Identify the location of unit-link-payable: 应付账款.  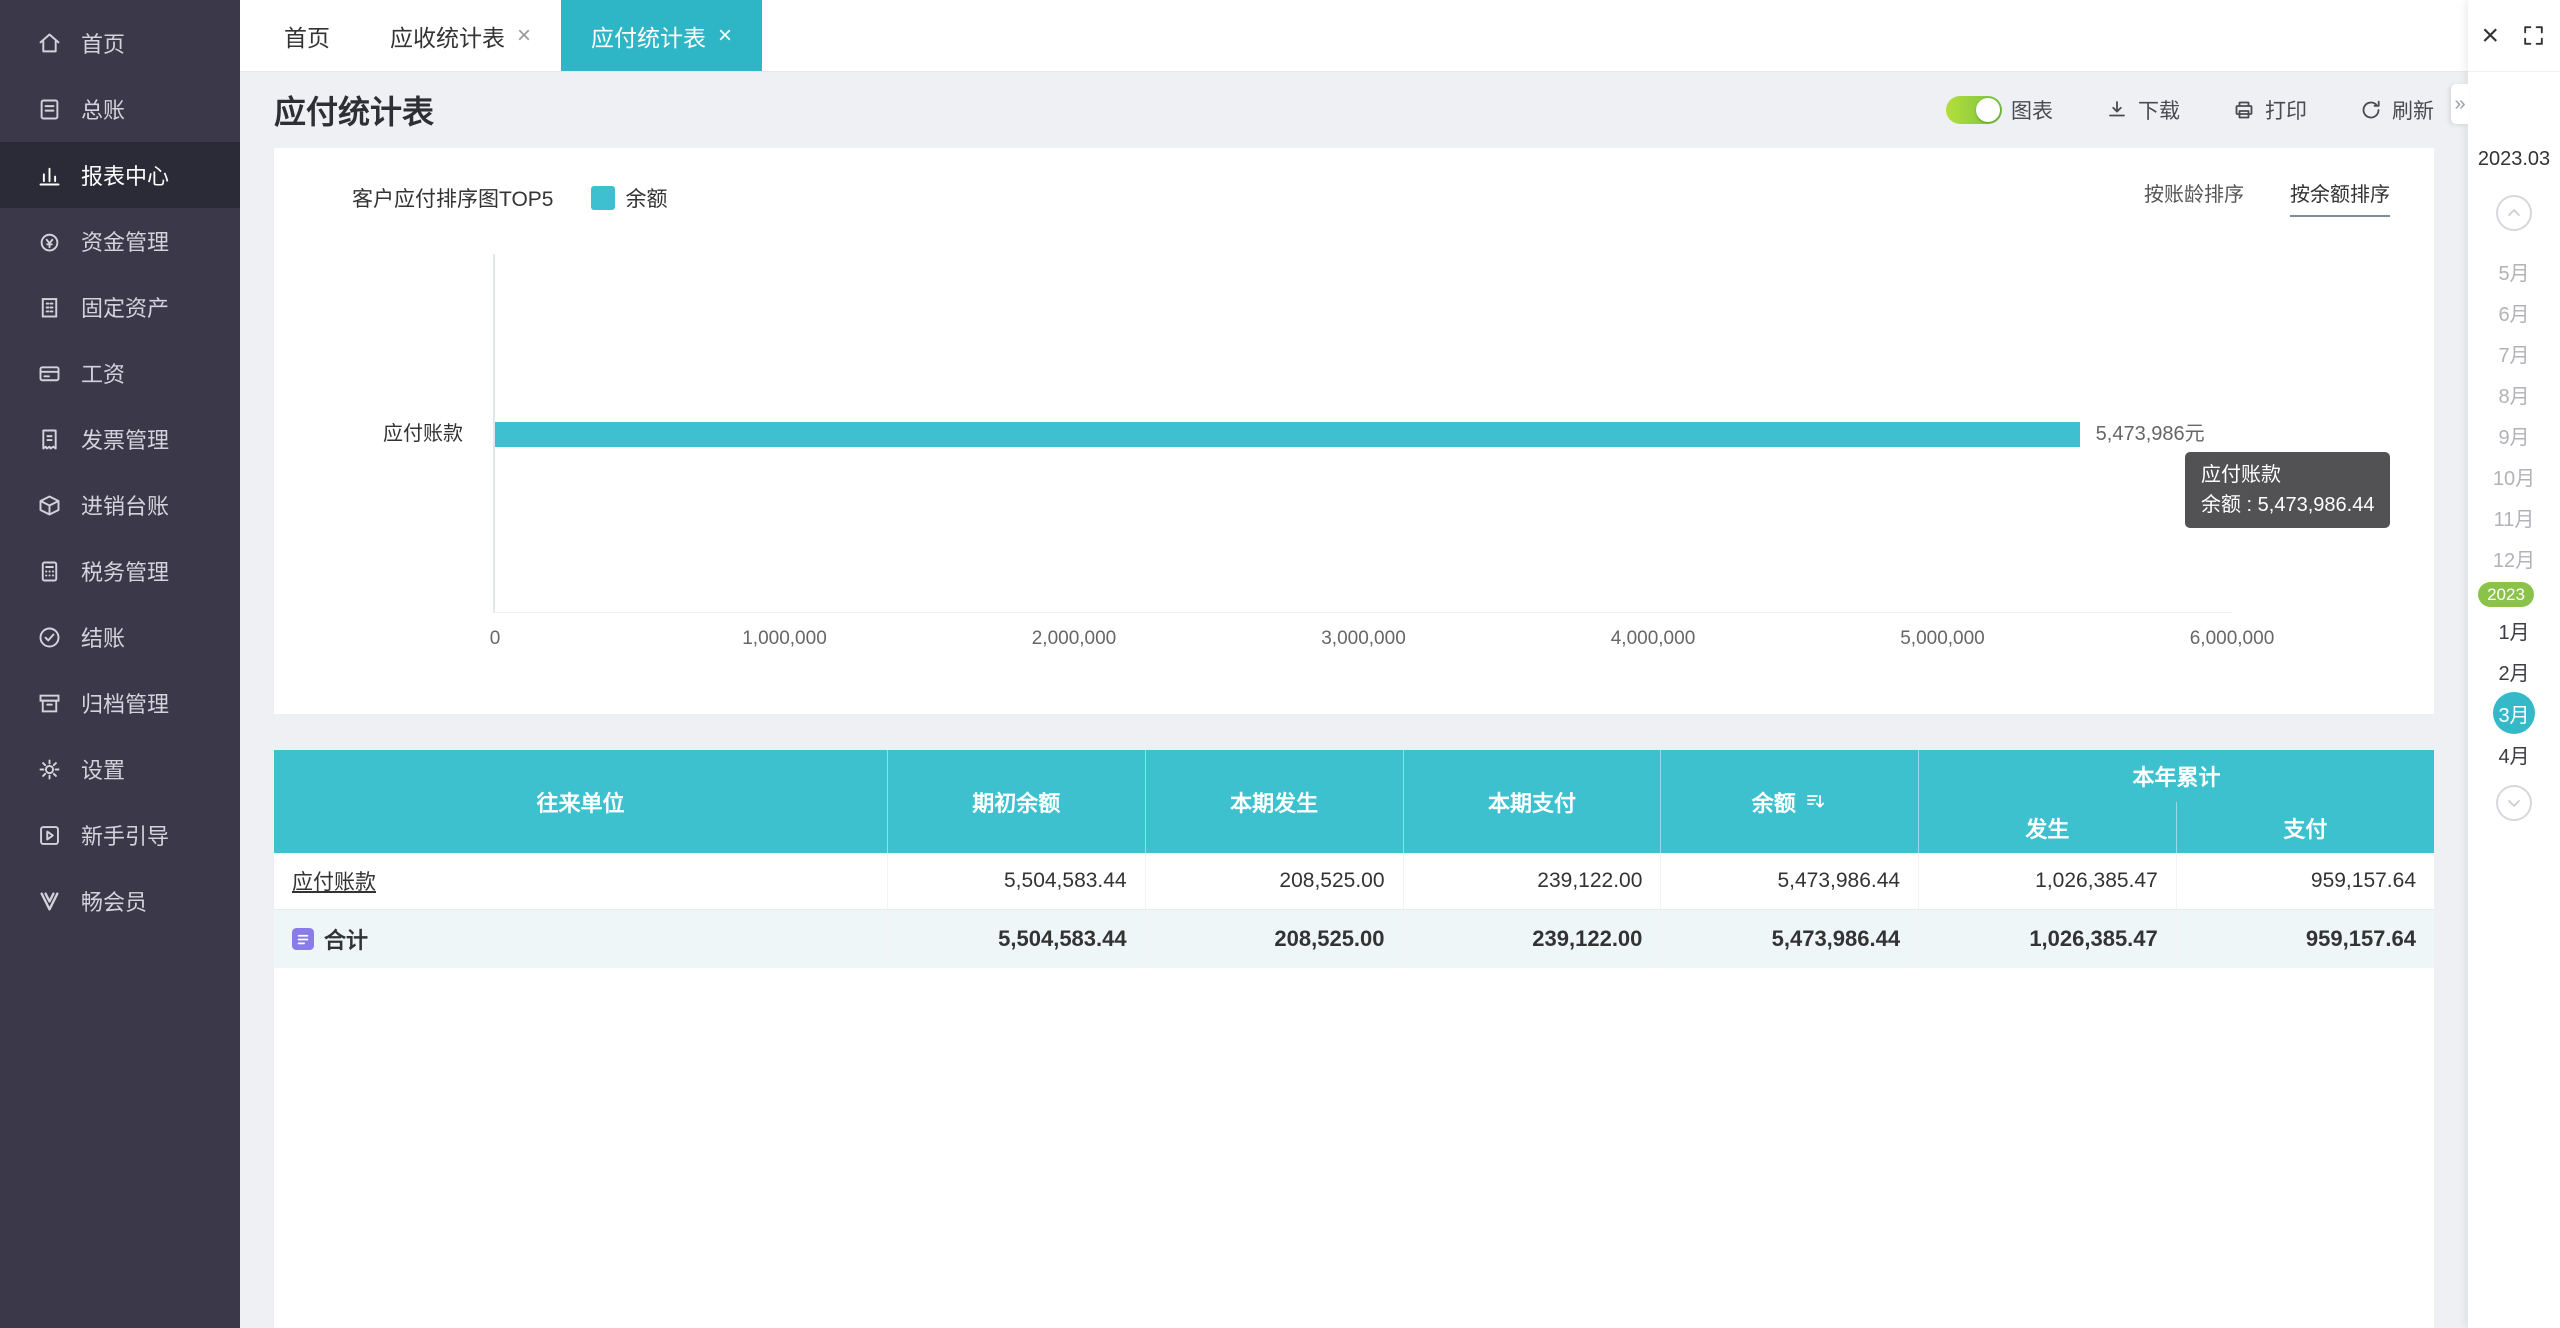
(334, 882).